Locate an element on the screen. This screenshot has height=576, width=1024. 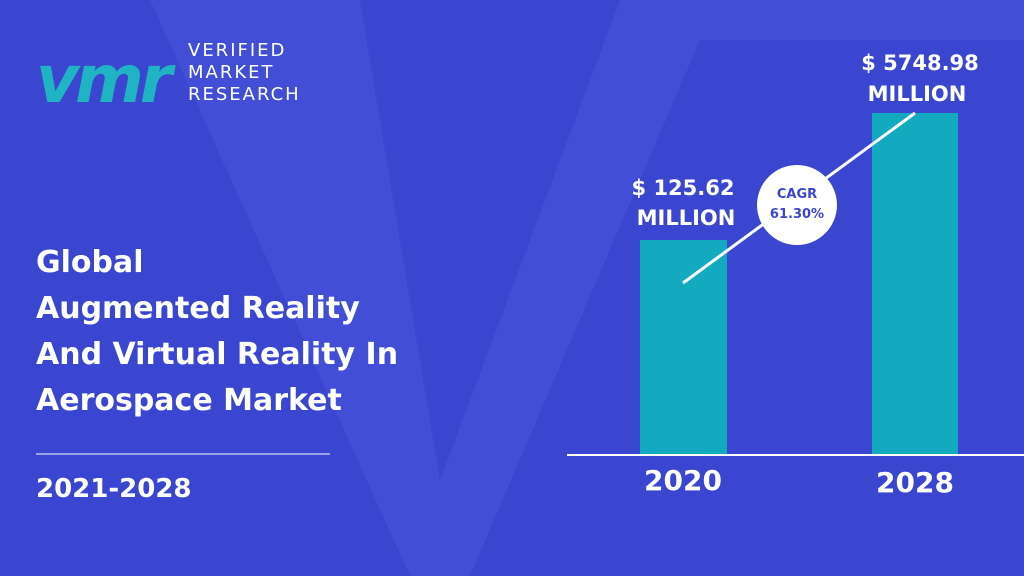
year-label: 2020 is located at coordinates (683, 480).